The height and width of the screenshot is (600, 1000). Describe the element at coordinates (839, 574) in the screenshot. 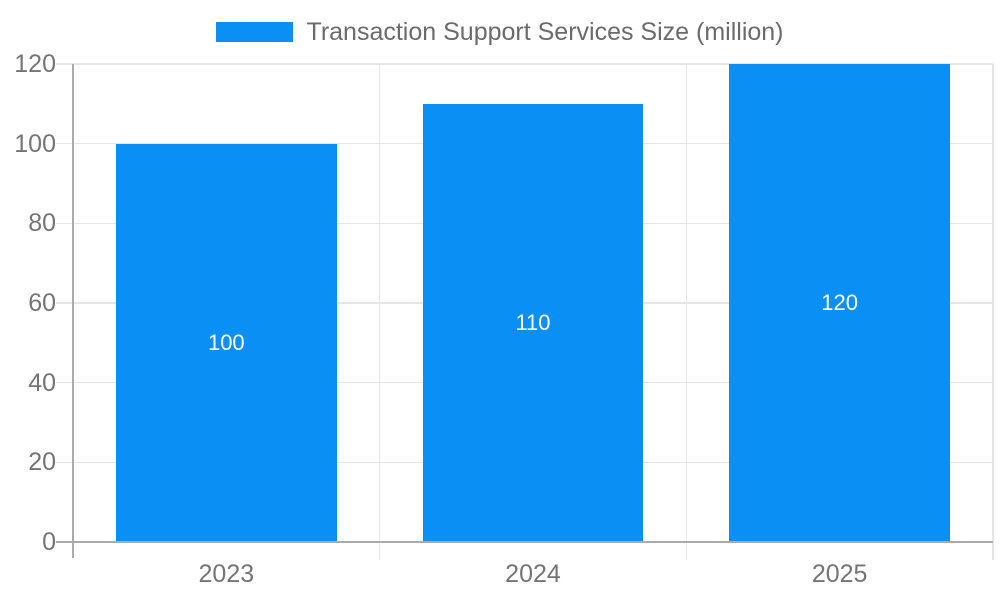

I see `x-axis-tick-label: 2025` at that location.